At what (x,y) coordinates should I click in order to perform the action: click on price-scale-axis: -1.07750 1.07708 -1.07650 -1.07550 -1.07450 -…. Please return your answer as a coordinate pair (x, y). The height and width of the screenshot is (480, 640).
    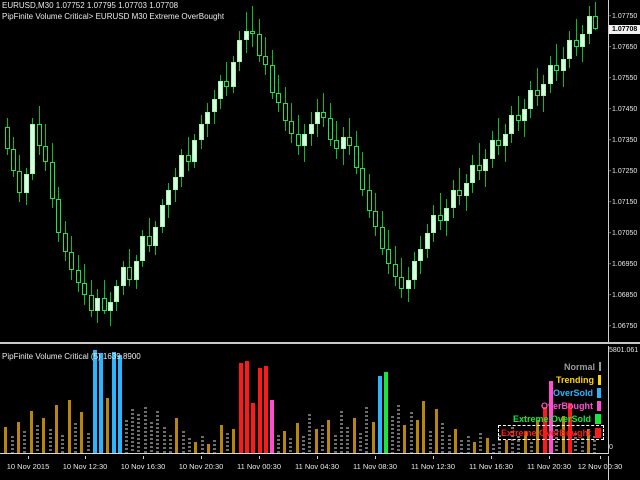
    Looking at the image, I should click on (624, 171).